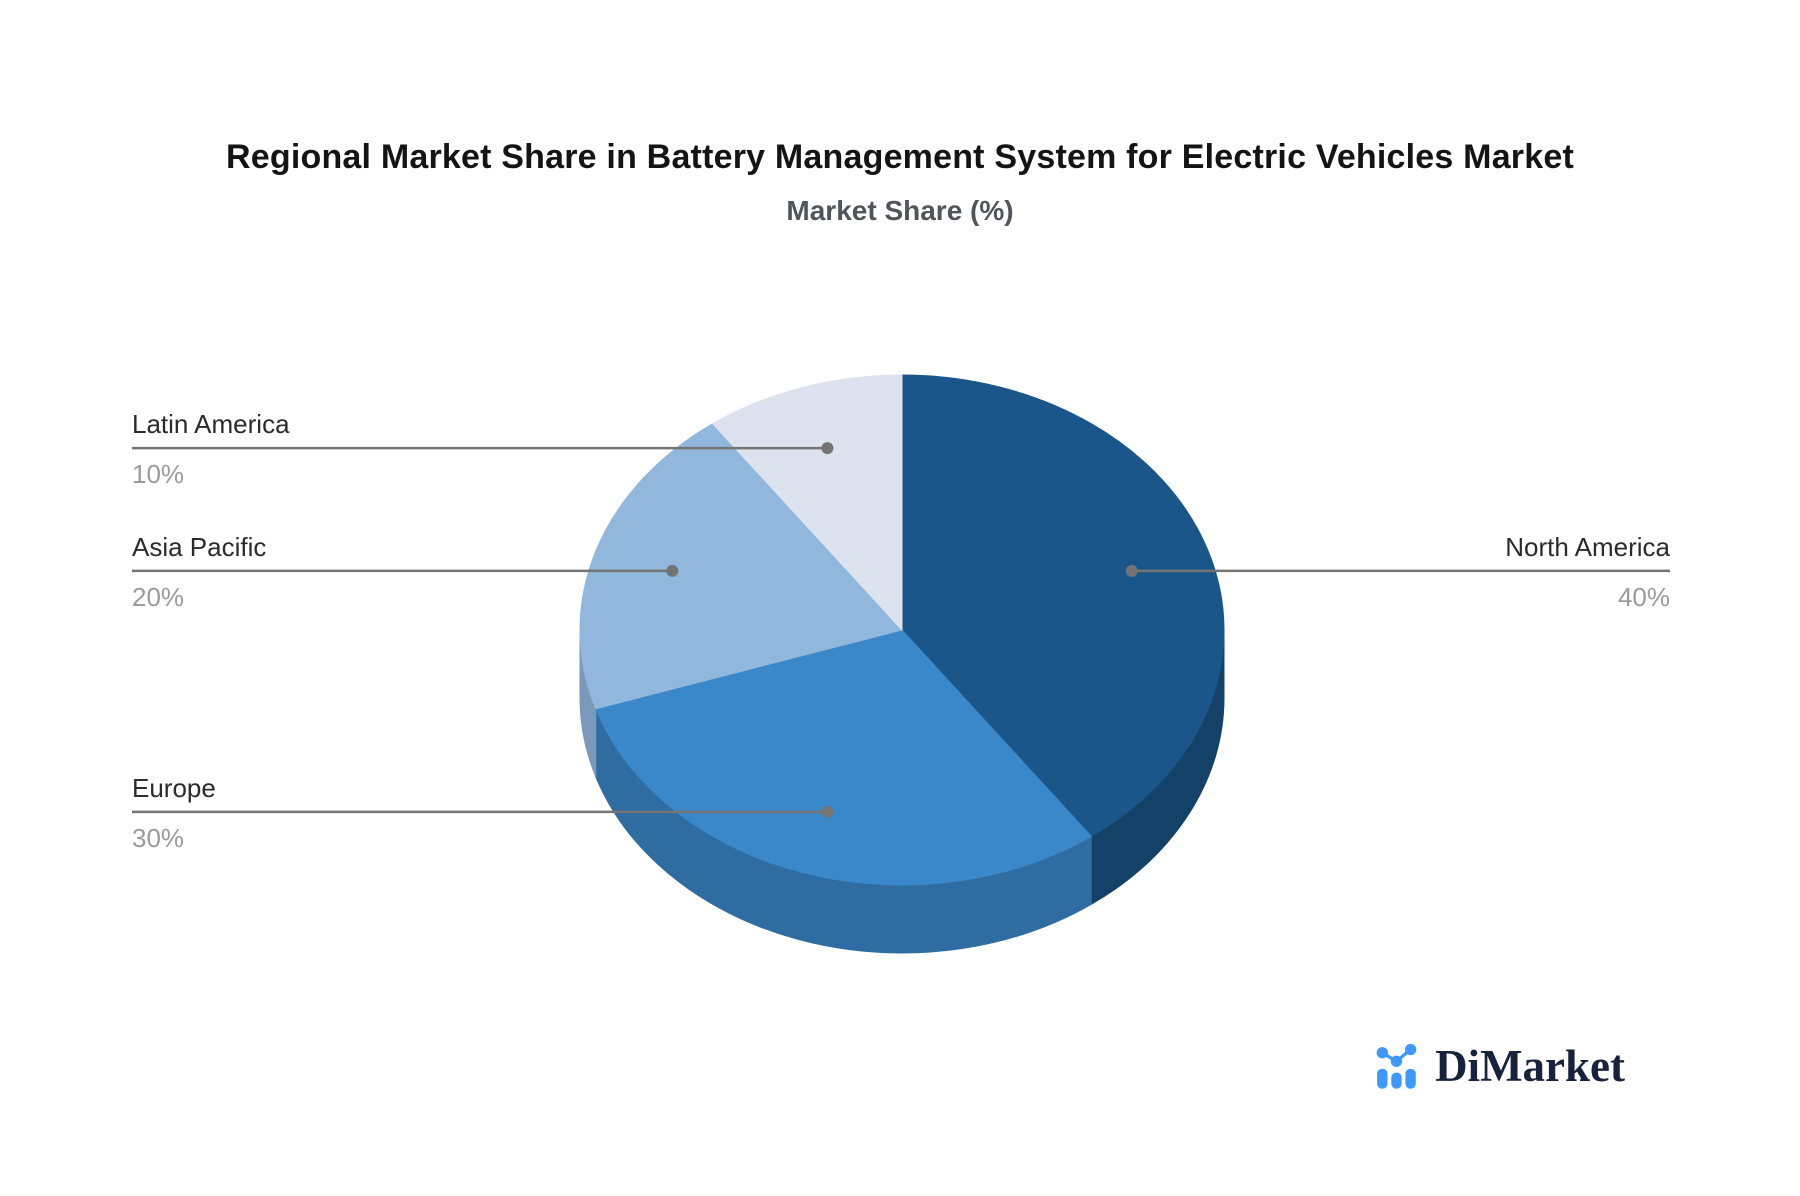 The image size is (1800, 1196). What do you see at coordinates (1396, 1066) in the screenshot?
I see `bar-chart-trend-icon` at bounding box center [1396, 1066].